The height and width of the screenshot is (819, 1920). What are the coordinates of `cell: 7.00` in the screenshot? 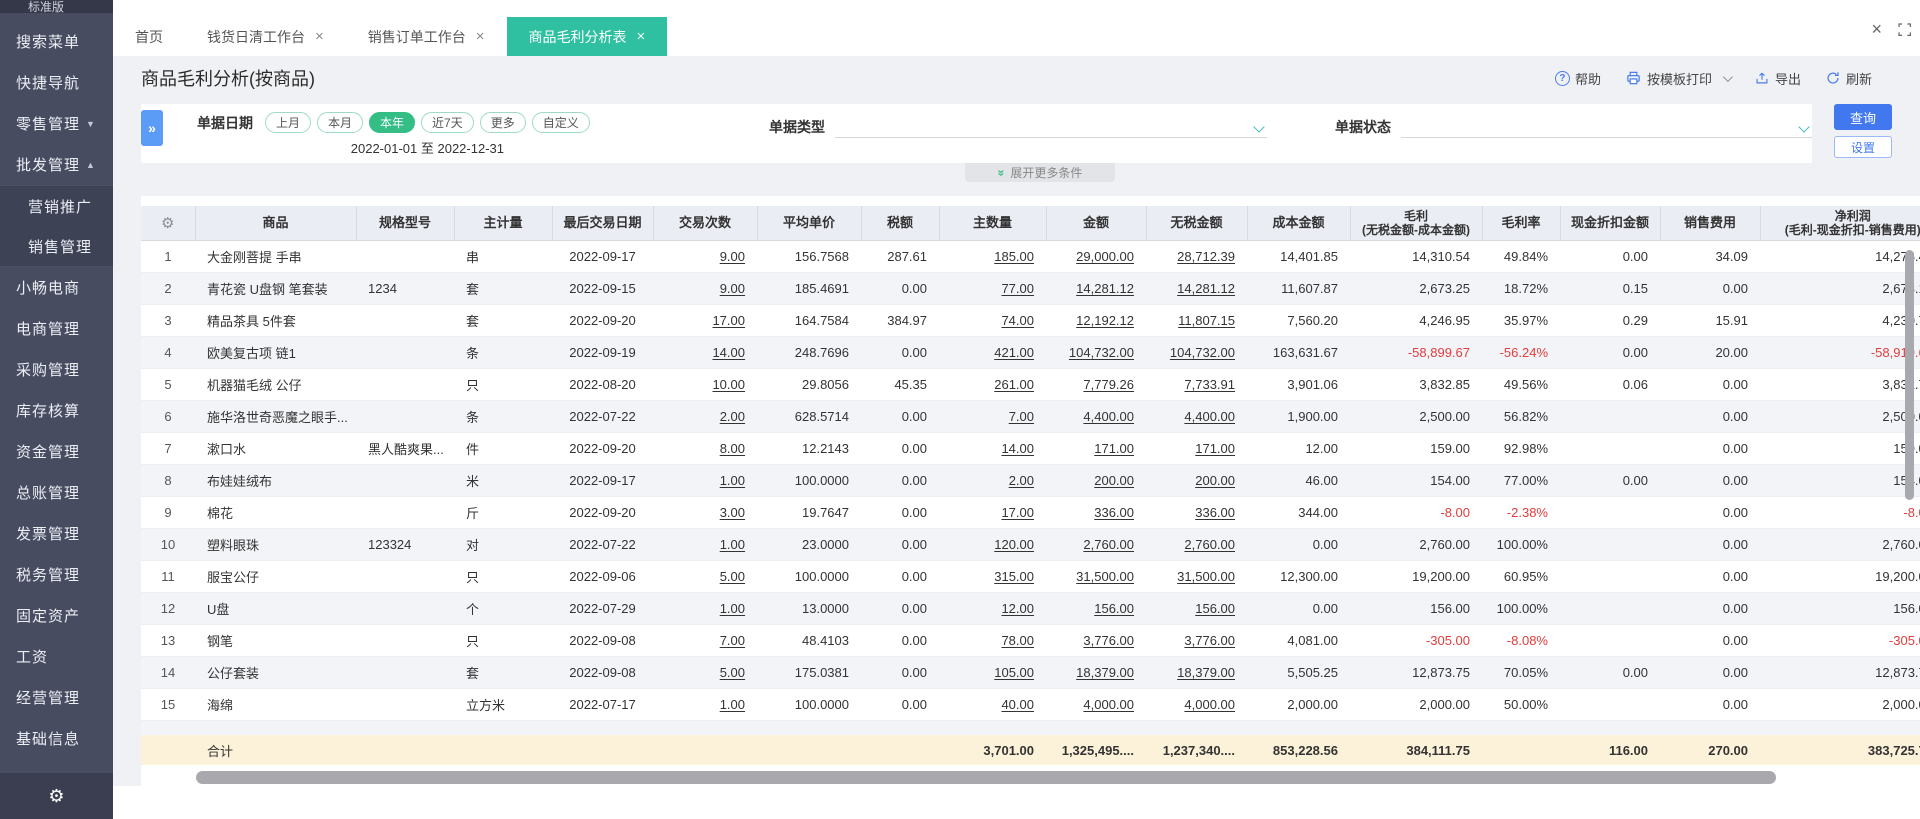 It's located at (705, 640).